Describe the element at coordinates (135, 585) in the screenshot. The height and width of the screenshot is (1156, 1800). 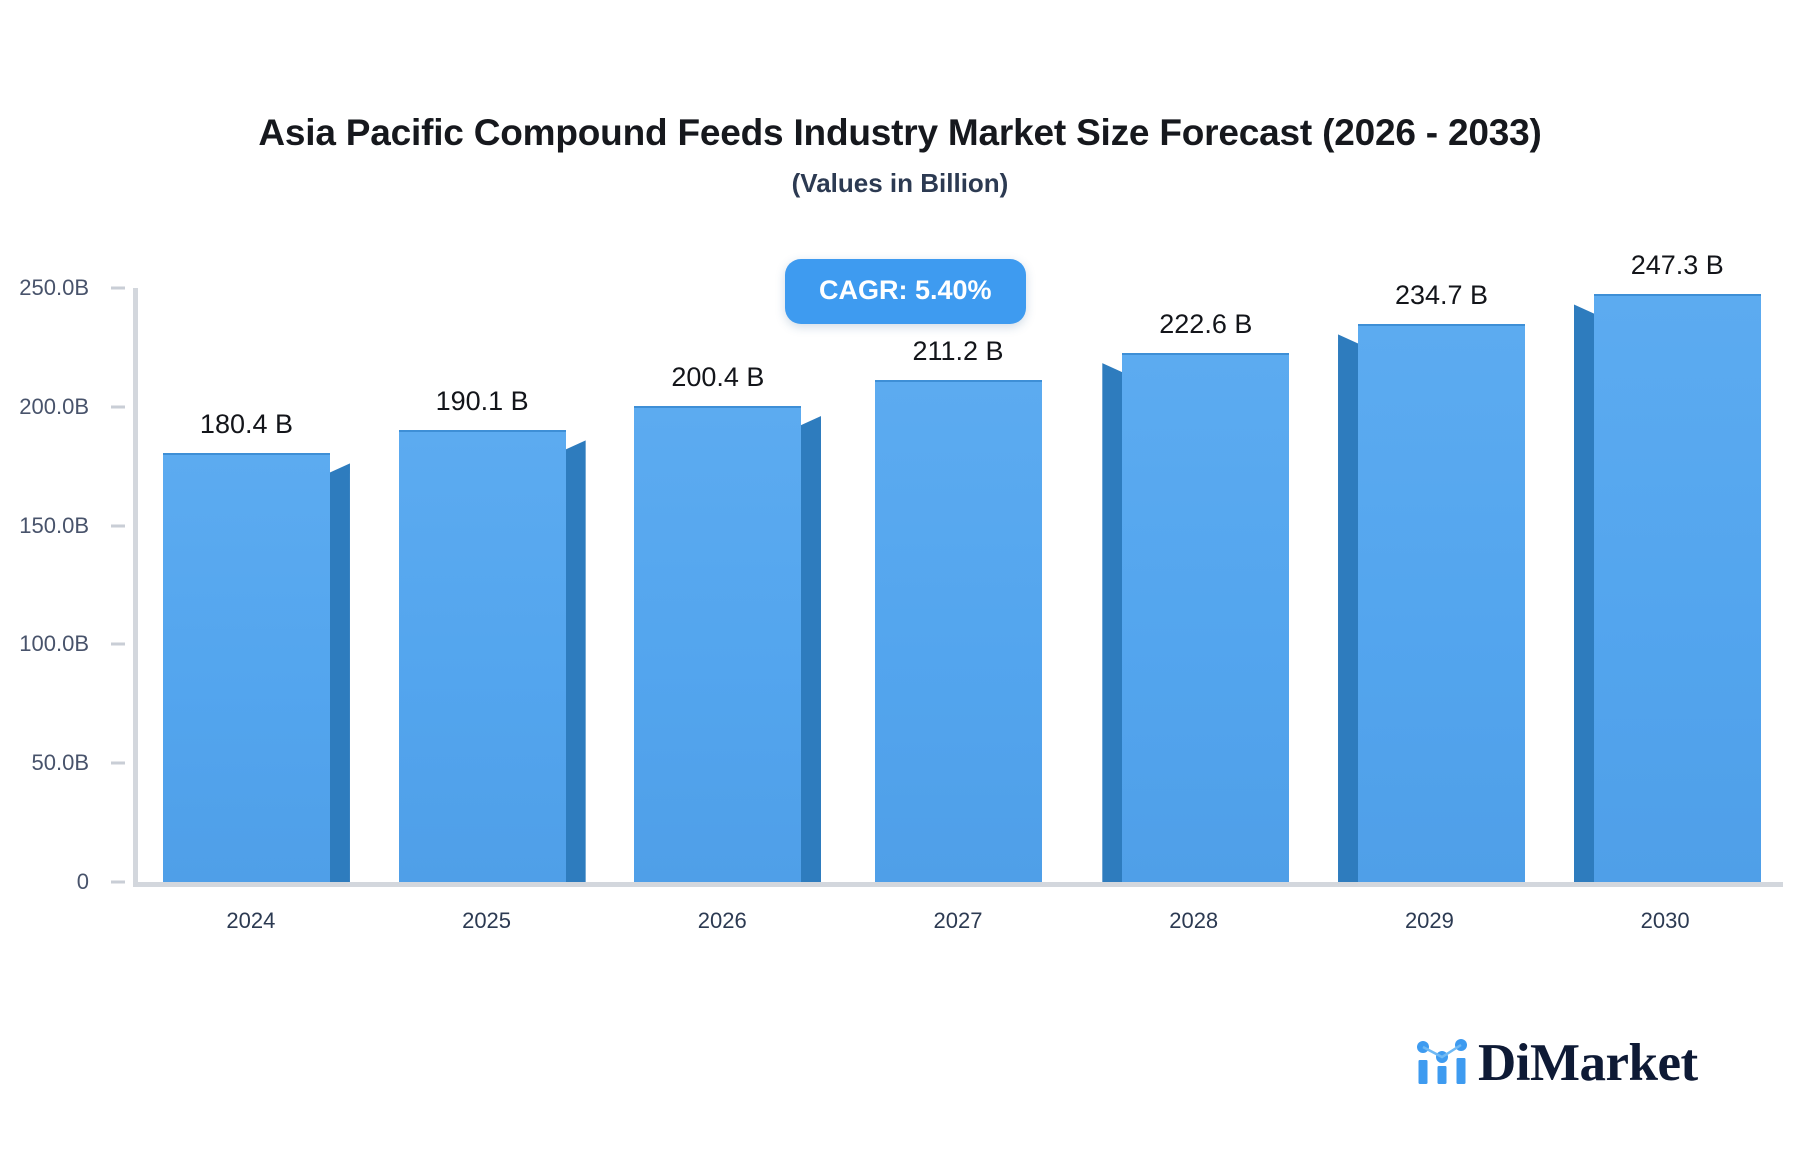
I see `y-axis-line` at that location.